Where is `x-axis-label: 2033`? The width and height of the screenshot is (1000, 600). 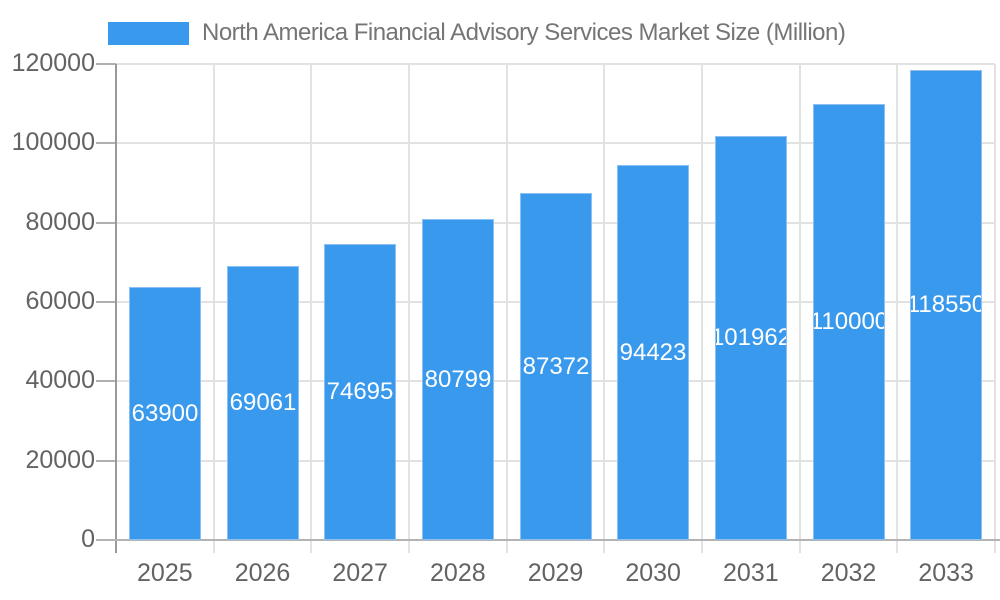 x-axis-label: 2033 is located at coordinates (946, 573).